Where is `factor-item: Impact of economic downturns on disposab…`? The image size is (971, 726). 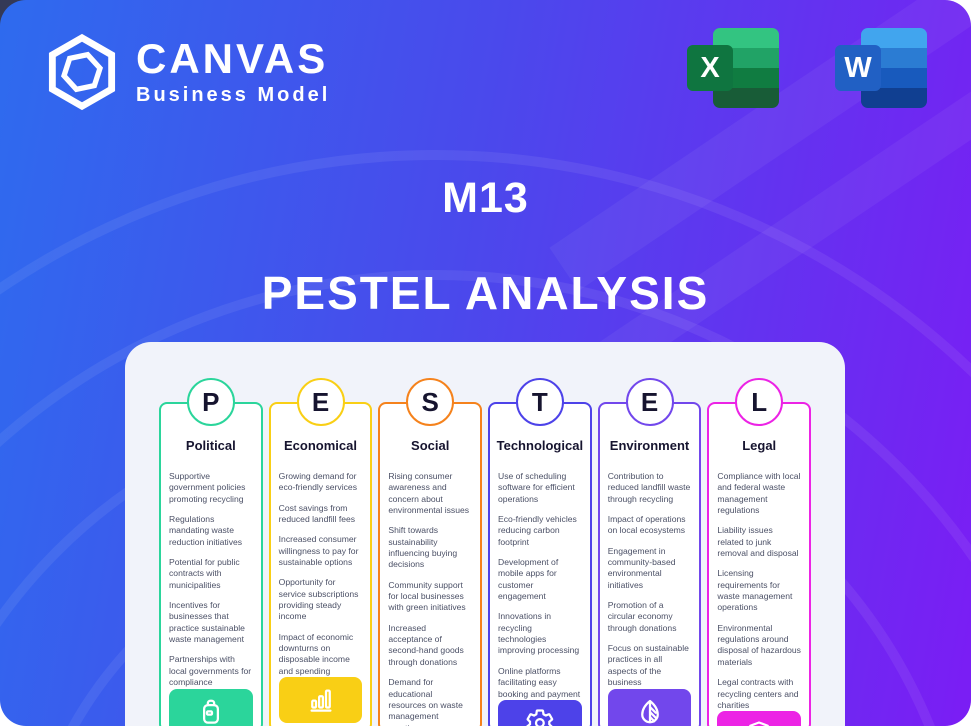
factor-item: Impact of economic downturns on disposab… is located at coordinates (316, 653).